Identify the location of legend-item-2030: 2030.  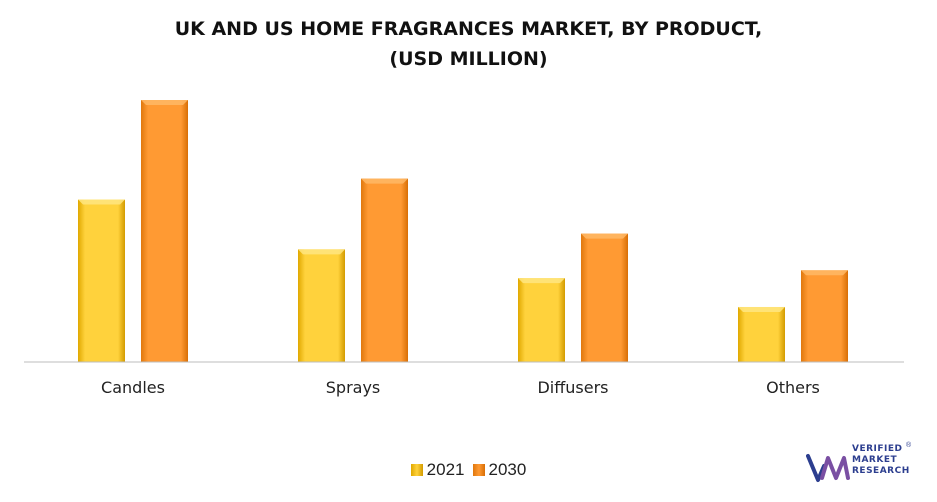
(499, 470).